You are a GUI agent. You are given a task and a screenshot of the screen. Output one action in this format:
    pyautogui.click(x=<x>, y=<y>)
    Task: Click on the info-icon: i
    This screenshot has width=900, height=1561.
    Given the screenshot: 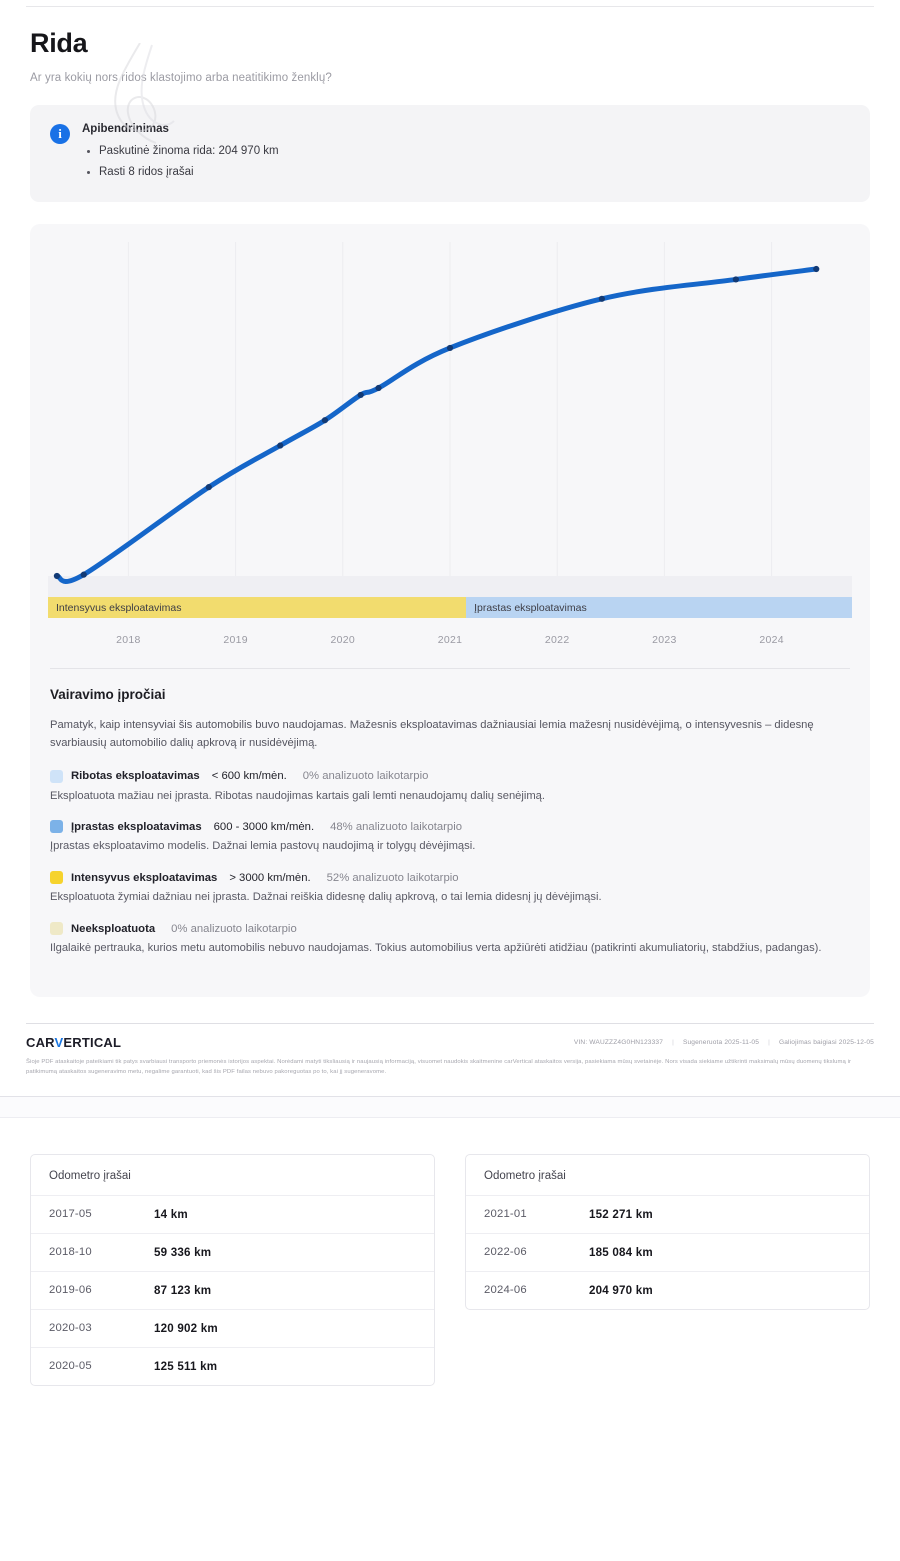 What is the action you would take?
    pyautogui.click(x=60, y=133)
    